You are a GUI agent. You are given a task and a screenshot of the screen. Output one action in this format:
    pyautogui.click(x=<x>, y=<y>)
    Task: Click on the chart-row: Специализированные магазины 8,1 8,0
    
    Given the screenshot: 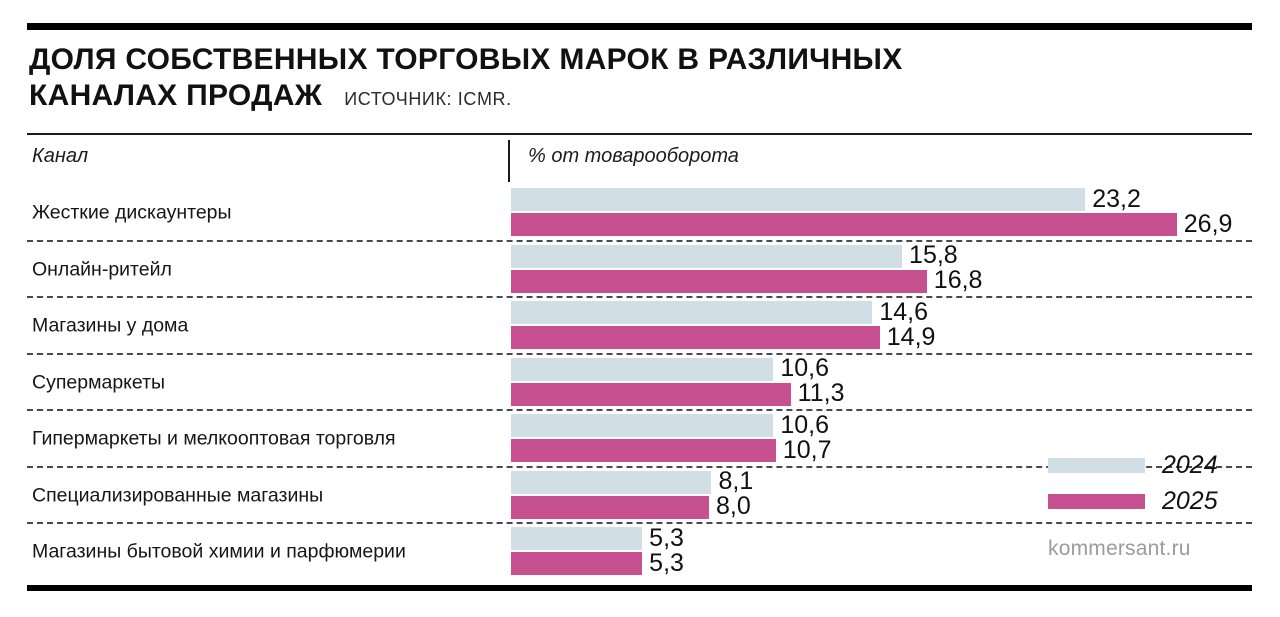 What is the action you would take?
    pyautogui.click(x=639, y=495)
    